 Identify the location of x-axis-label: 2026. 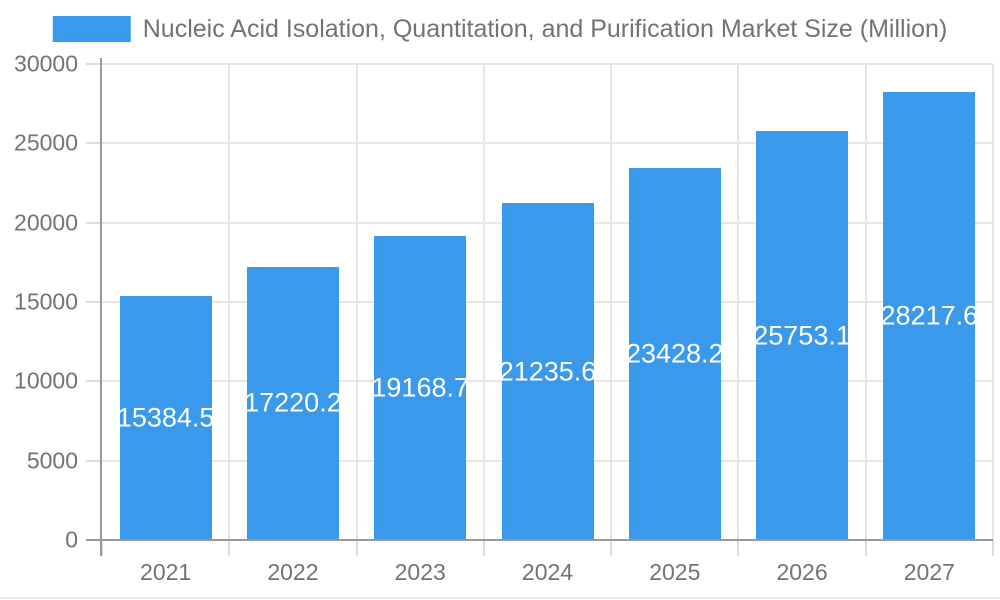
(802, 572).